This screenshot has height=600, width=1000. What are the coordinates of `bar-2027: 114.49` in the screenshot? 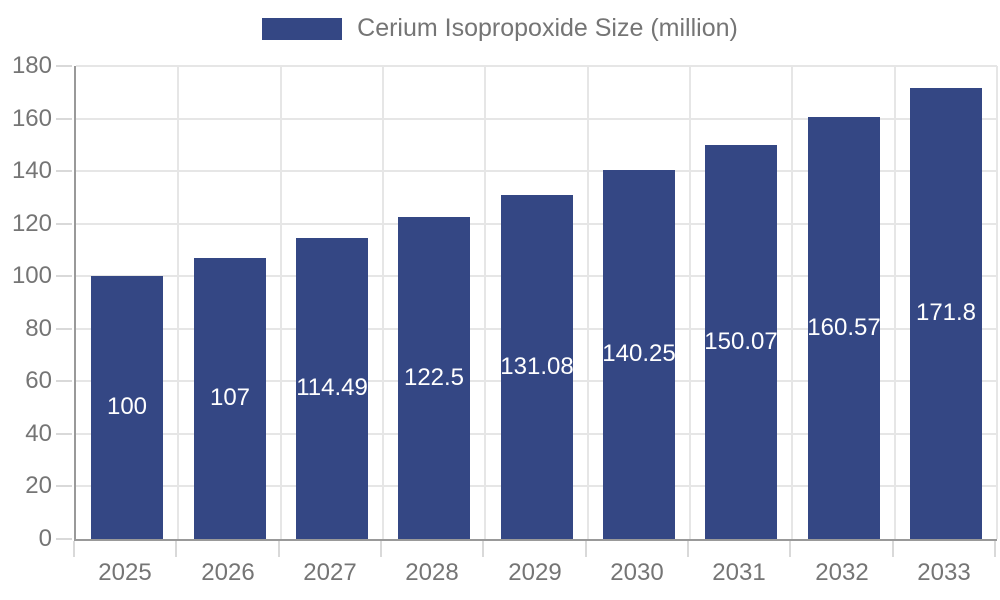 It's located at (332, 388).